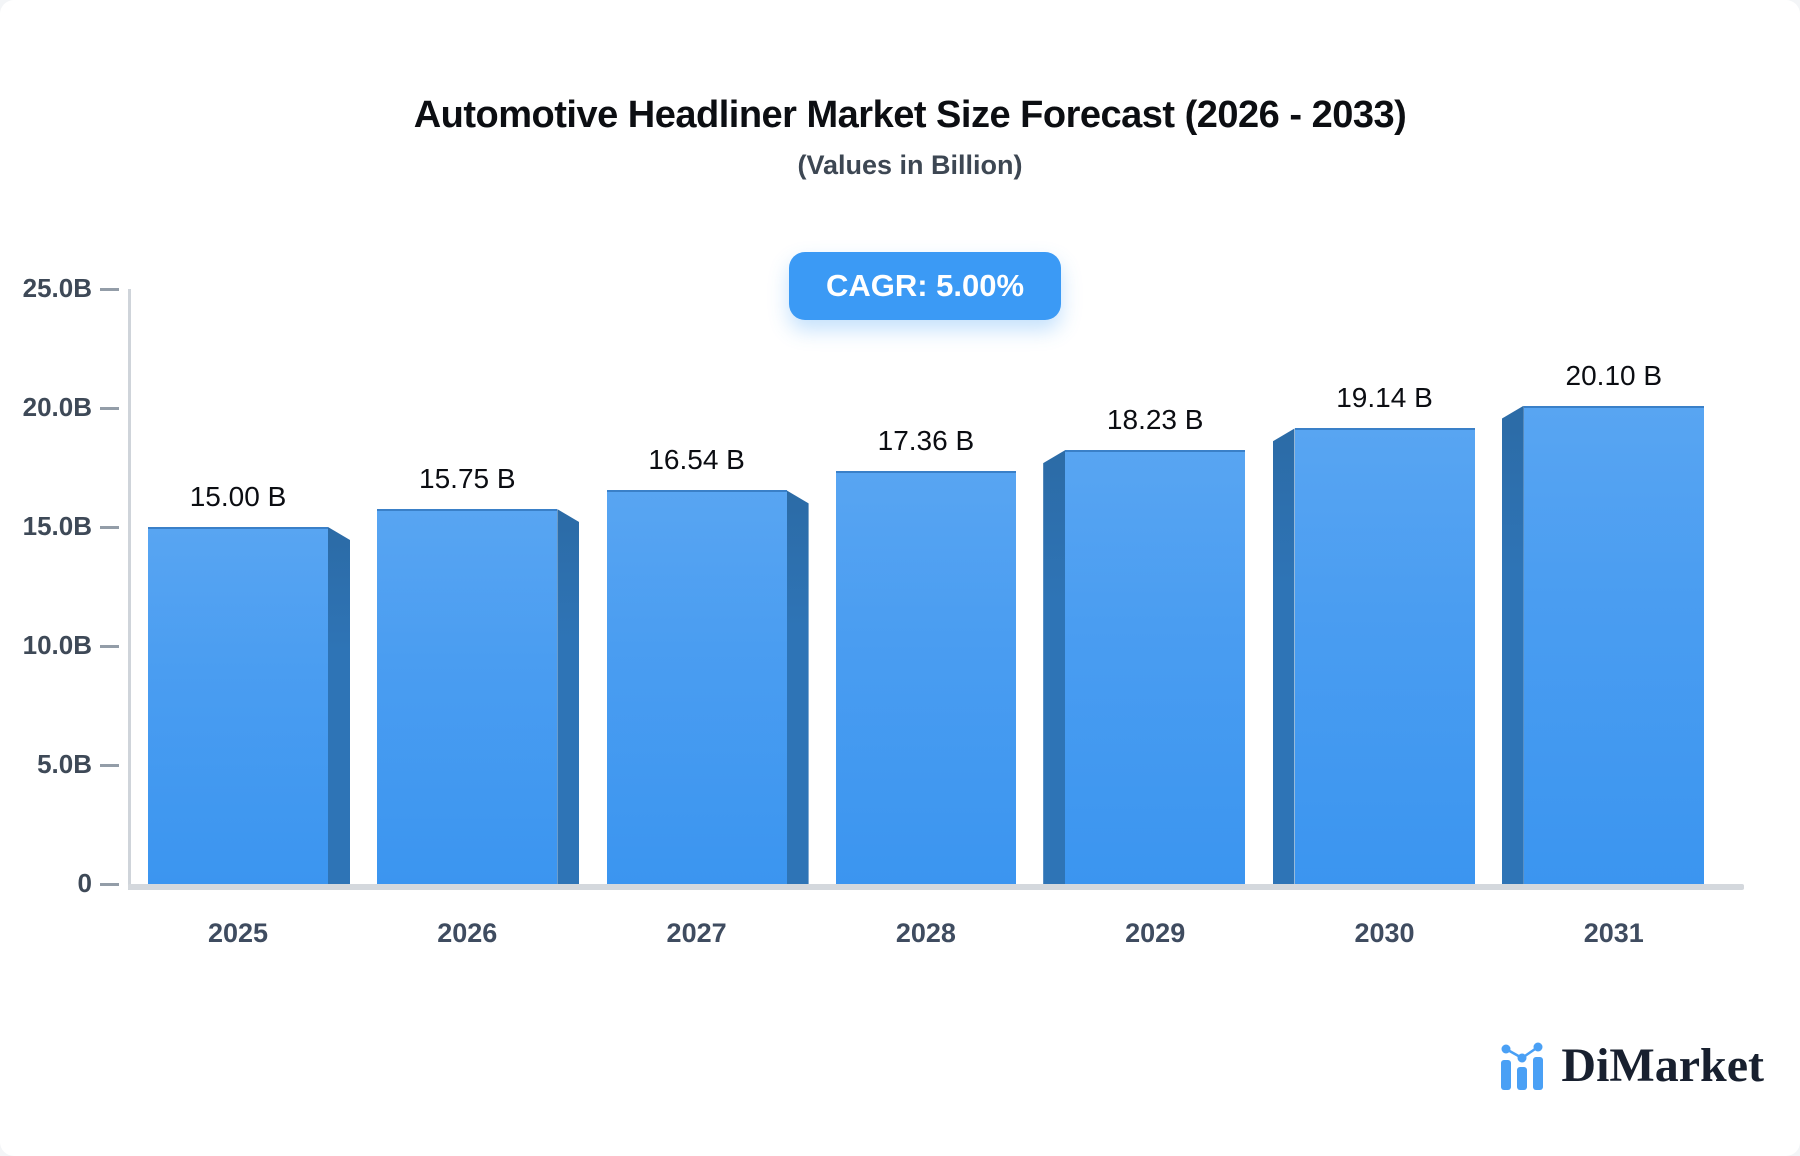 The width and height of the screenshot is (1800, 1156). What do you see at coordinates (1662, 1065) in the screenshot?
I see `logo-text: DiMarket` at bounding box center [1662, 1065].